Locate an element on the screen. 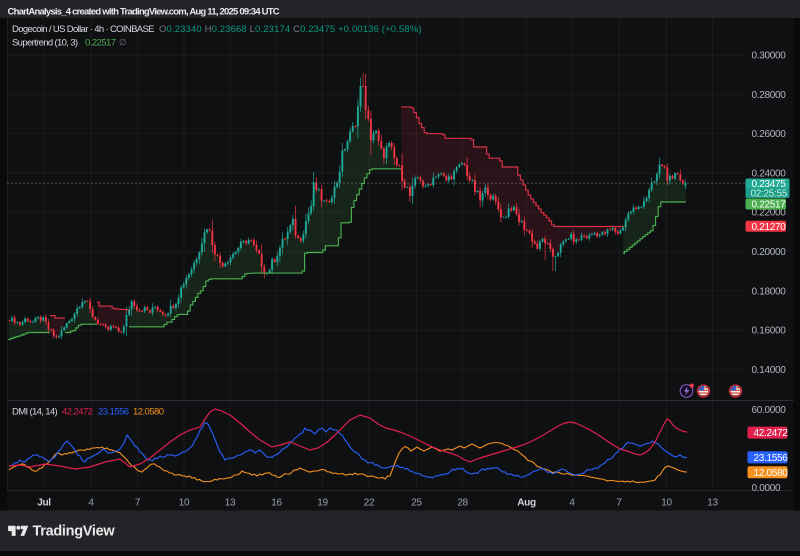  svg-text:Dogecoin / US Dollar · 4h · CO: Dogecoin / US Dollar · 4h · COINBASE is located at coordinates (83, 29).